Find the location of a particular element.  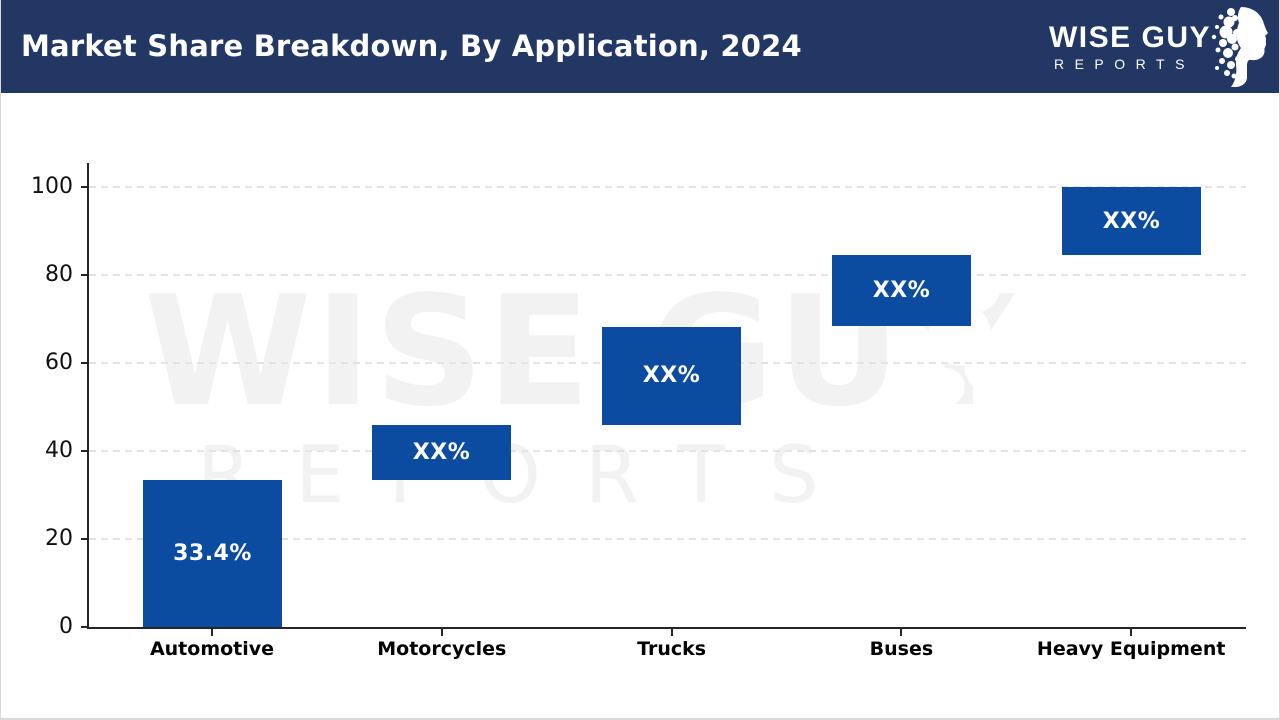

x-axis-category-label: Heavy Equipment is located at coordinates (1131, 649).